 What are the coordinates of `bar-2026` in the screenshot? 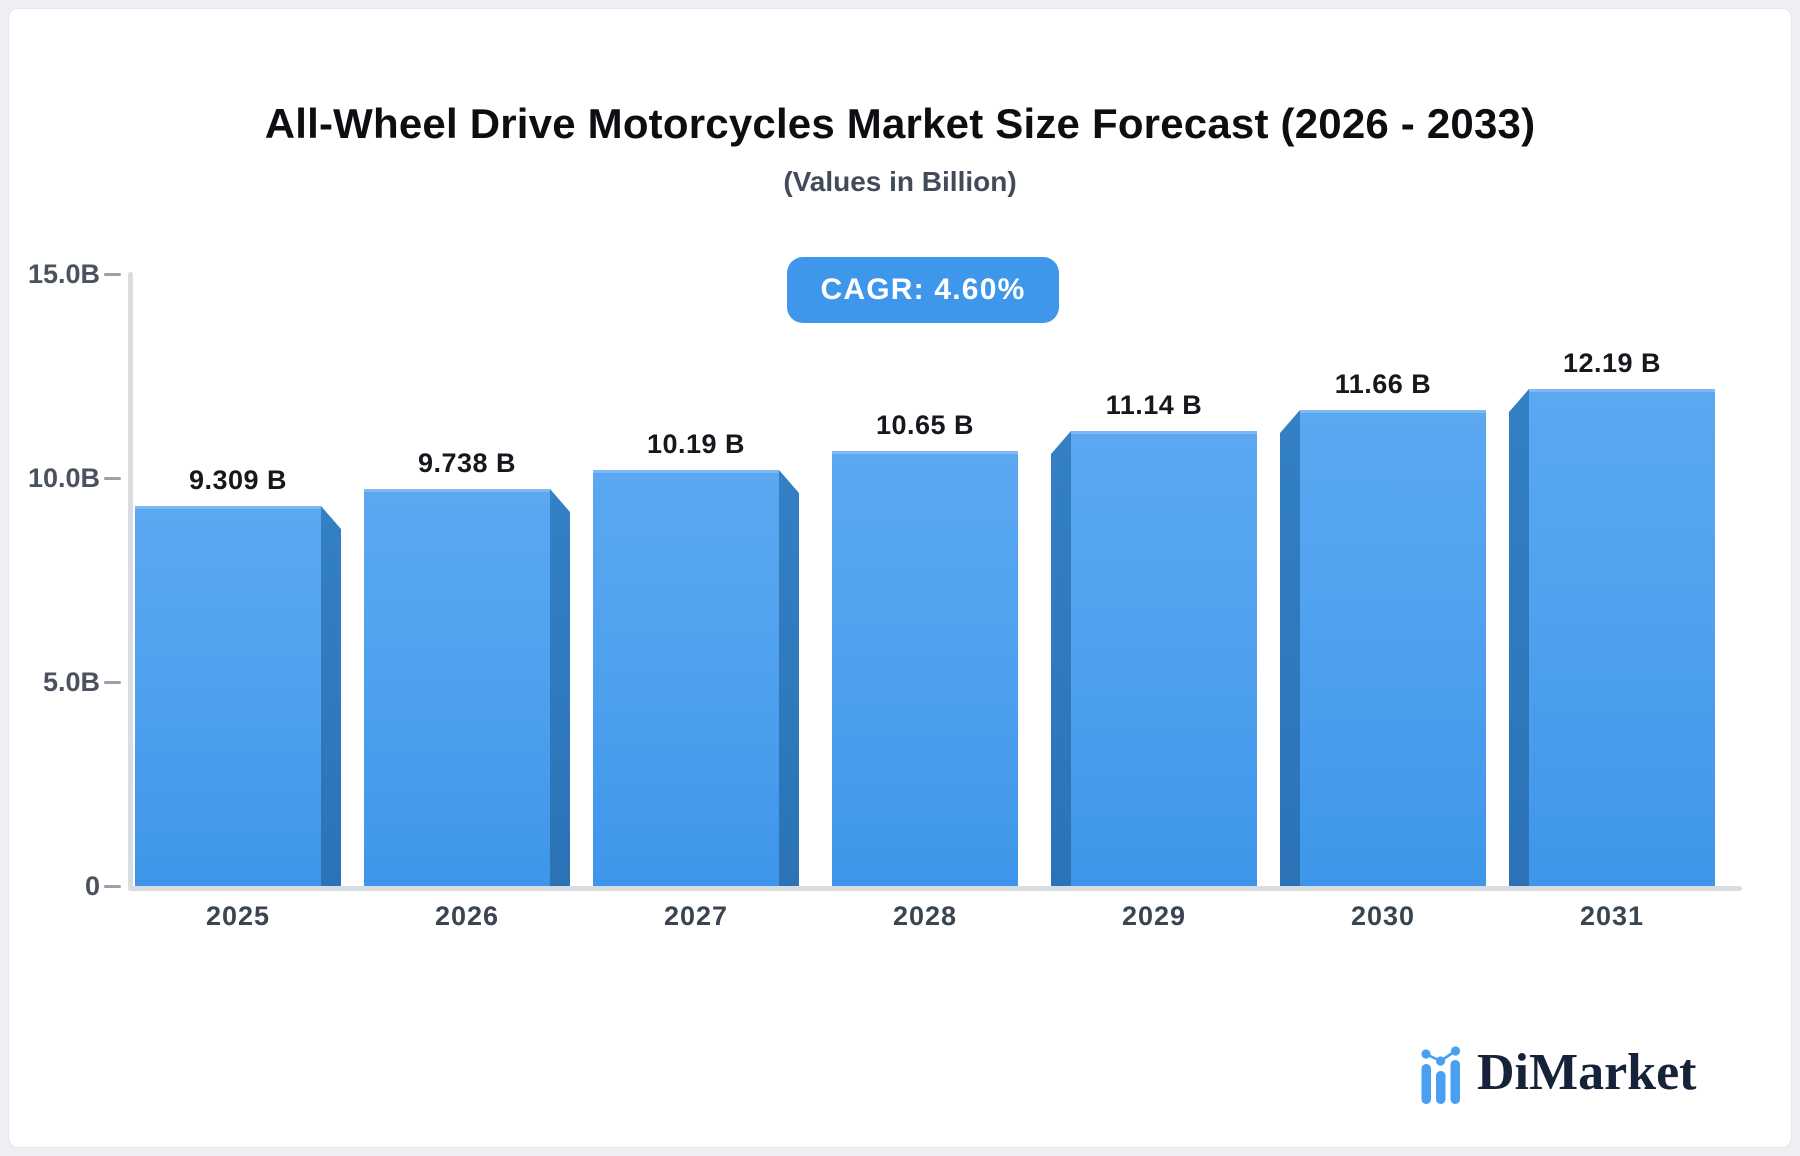 It's located at (467, 687).